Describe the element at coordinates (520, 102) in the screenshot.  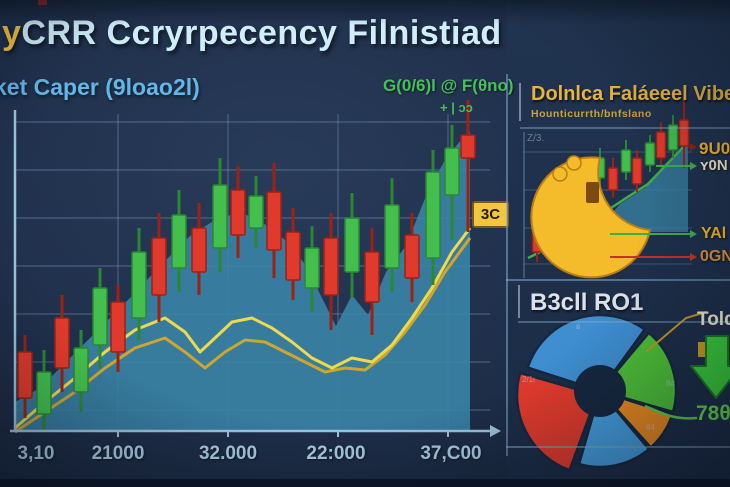
I see `panel-top-accent` at that location.